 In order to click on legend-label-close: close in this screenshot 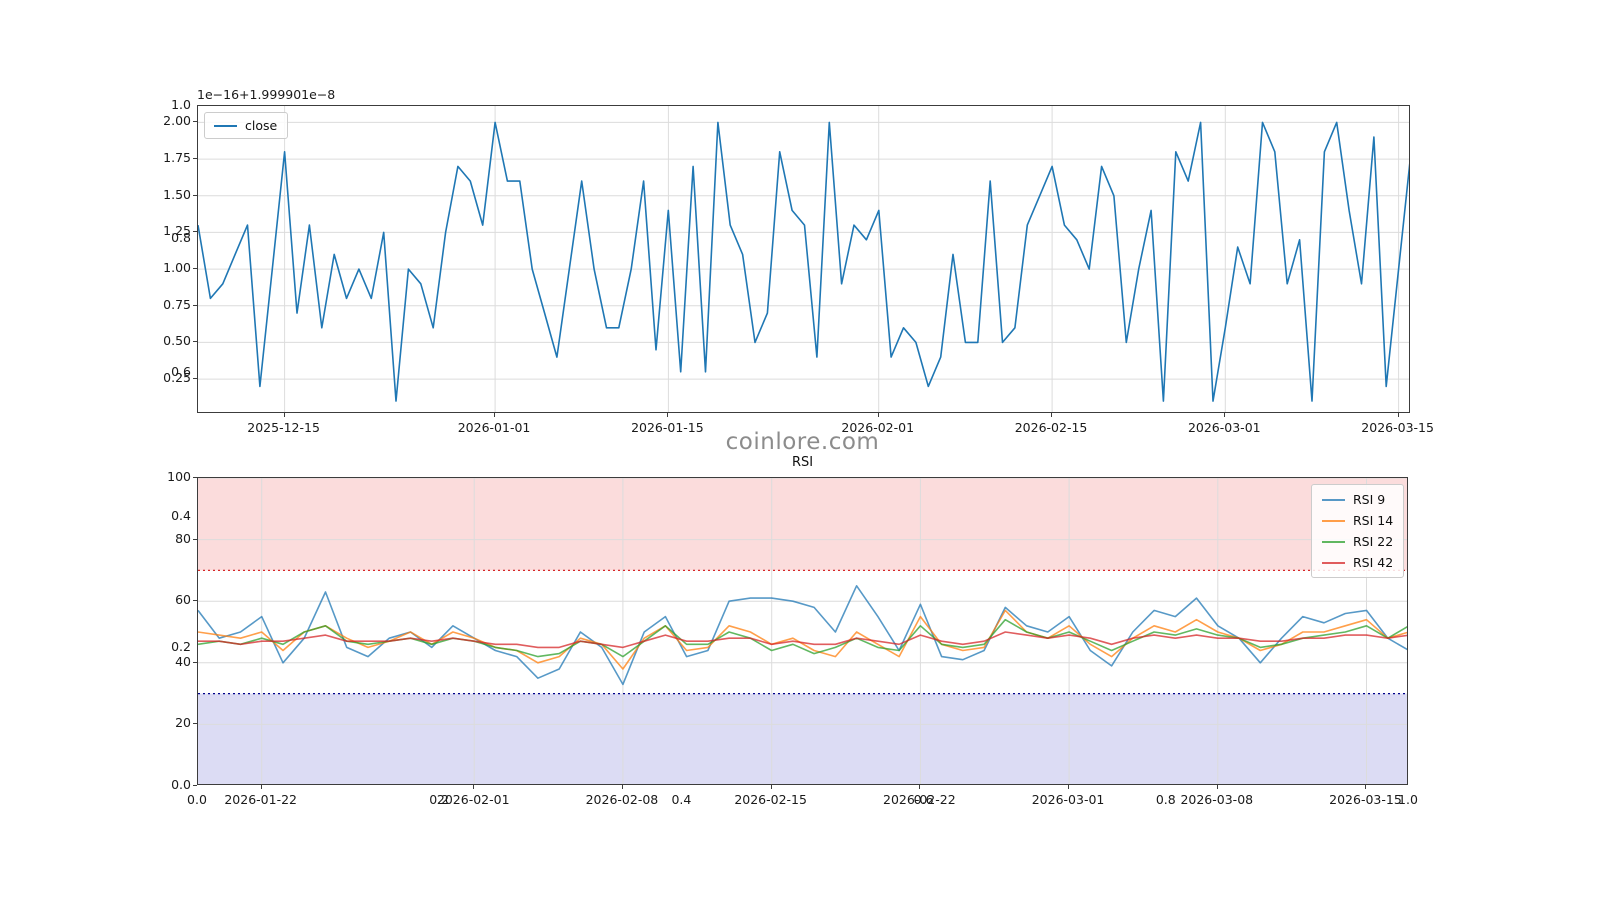, I will do `click(261, 125)`.